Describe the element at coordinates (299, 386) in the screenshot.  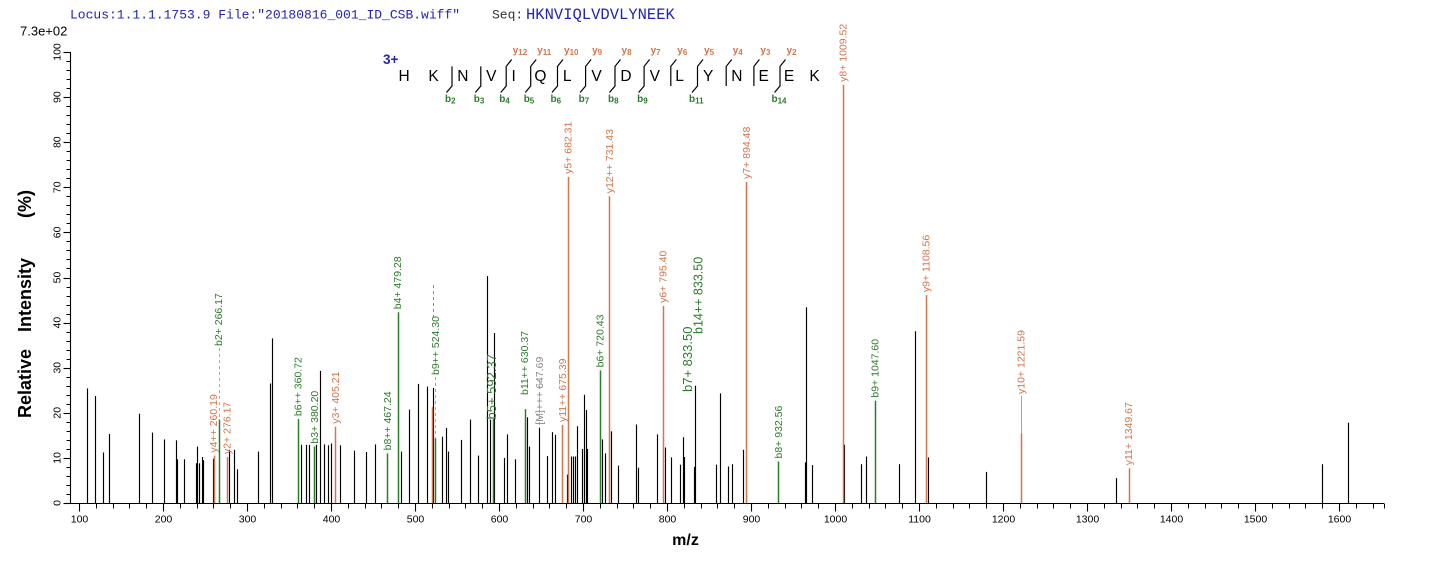
I see `svg-text: b6++ 360.72` at that location.